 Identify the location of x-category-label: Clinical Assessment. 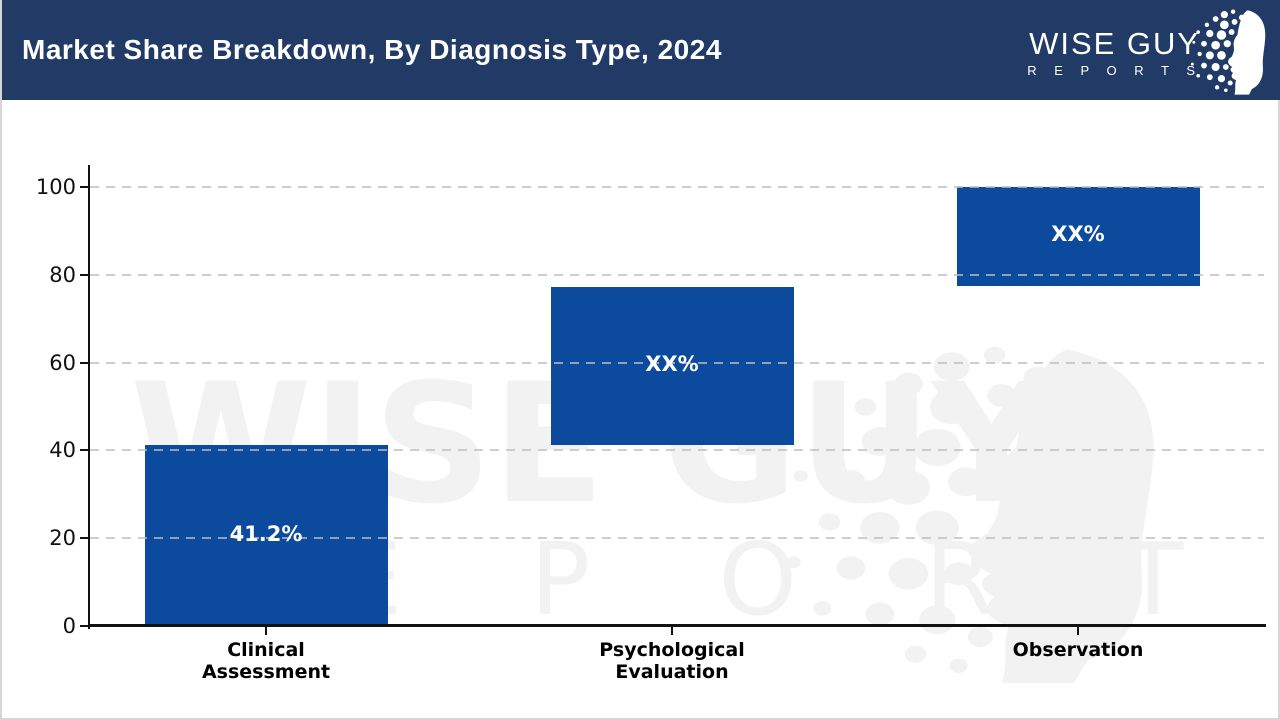
(266, 661).